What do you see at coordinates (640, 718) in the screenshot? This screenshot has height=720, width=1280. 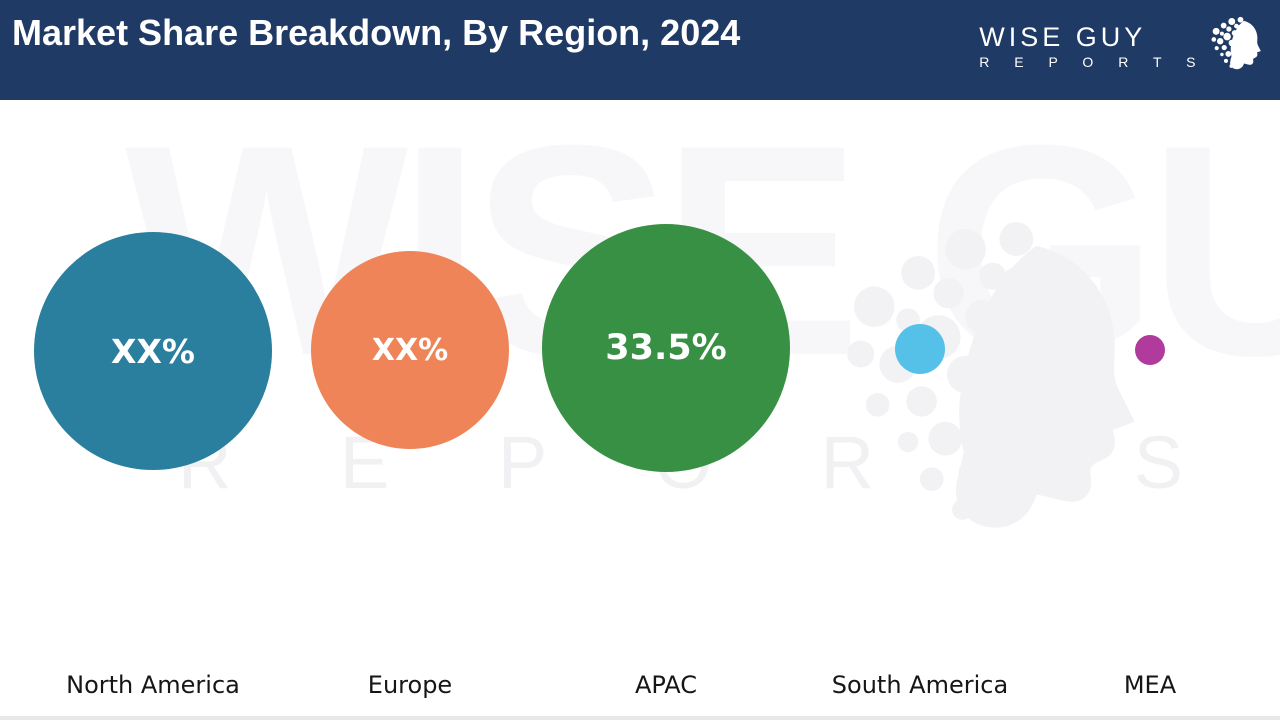 I see `footer-strip` at bounding box center [640, 718].